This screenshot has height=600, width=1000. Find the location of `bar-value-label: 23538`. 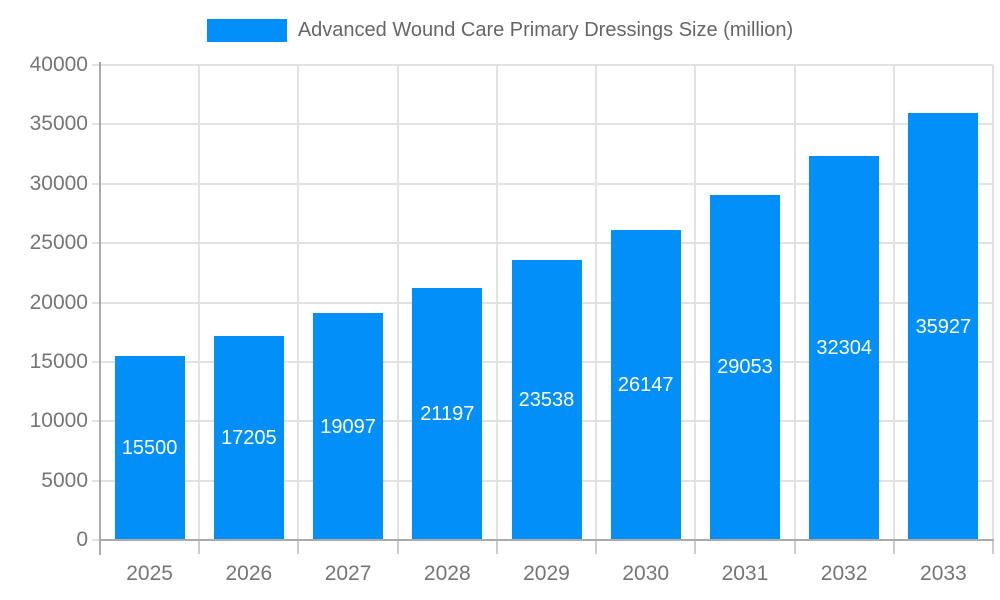

bar-value-label: 23538 is located at coordinates (546, 400).